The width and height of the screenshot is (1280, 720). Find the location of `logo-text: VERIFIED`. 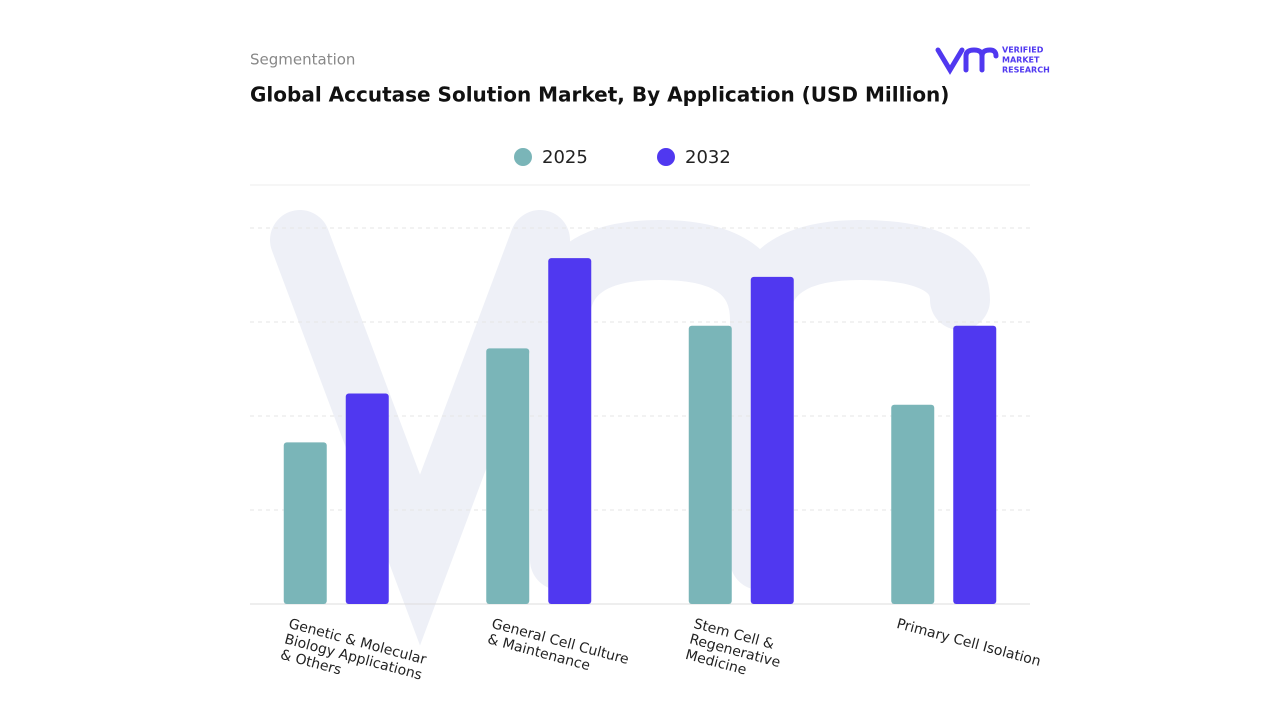

logo-text: VERIFIED is located at coordinates (1023, 50).